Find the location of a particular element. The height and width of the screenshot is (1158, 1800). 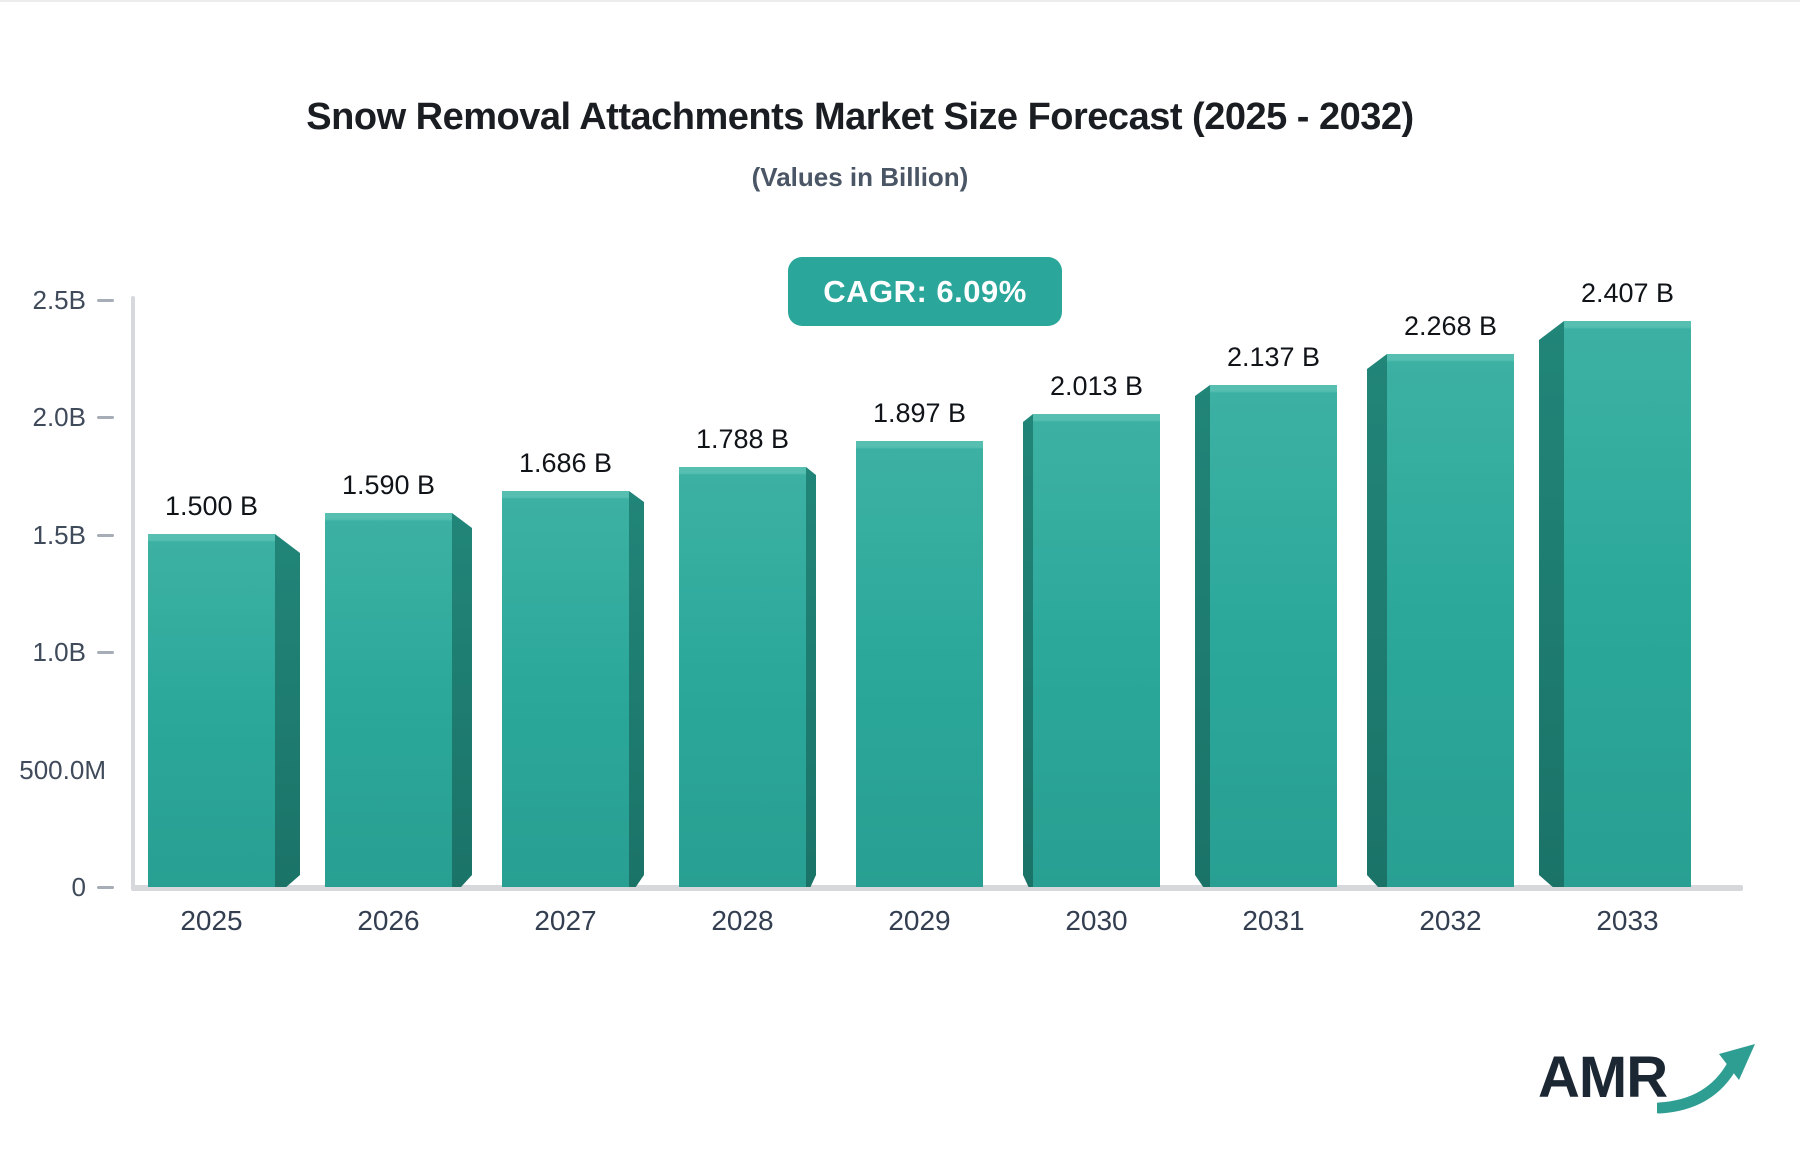

y-axis-tick-1.0B is located at coordinates (105, 652).